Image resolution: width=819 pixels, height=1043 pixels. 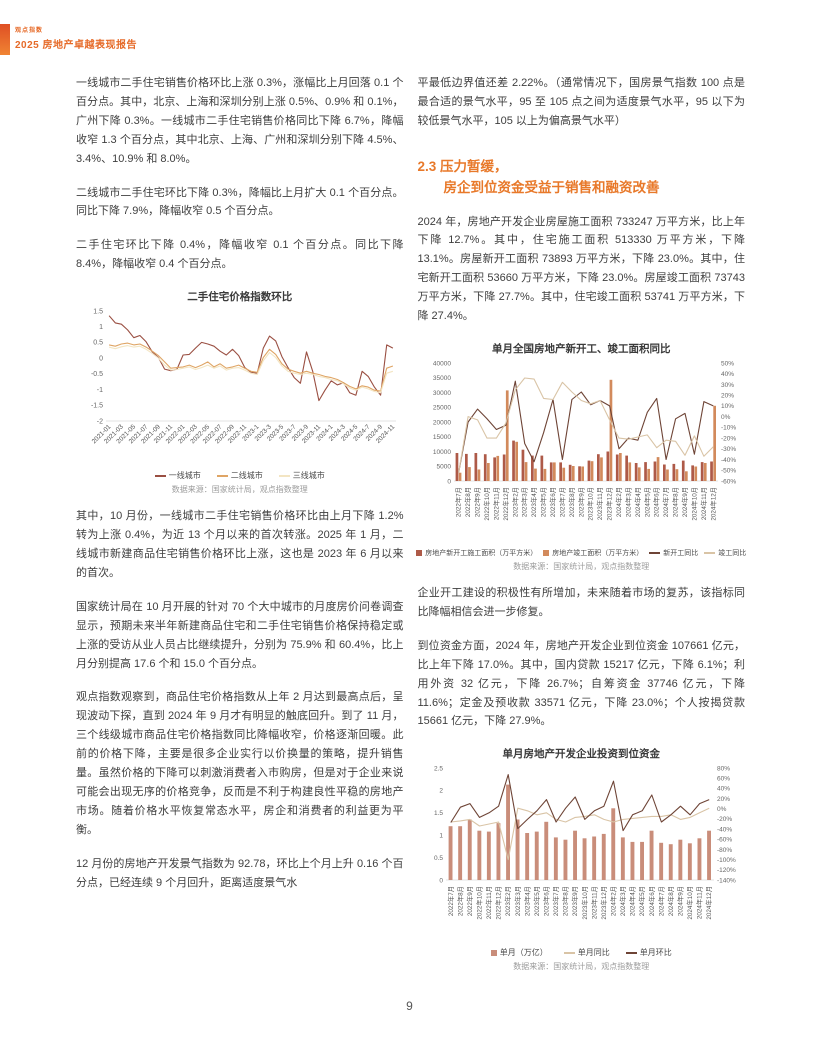 I want to click on svg-text: 2023年2月, so click(x=507, y=901).